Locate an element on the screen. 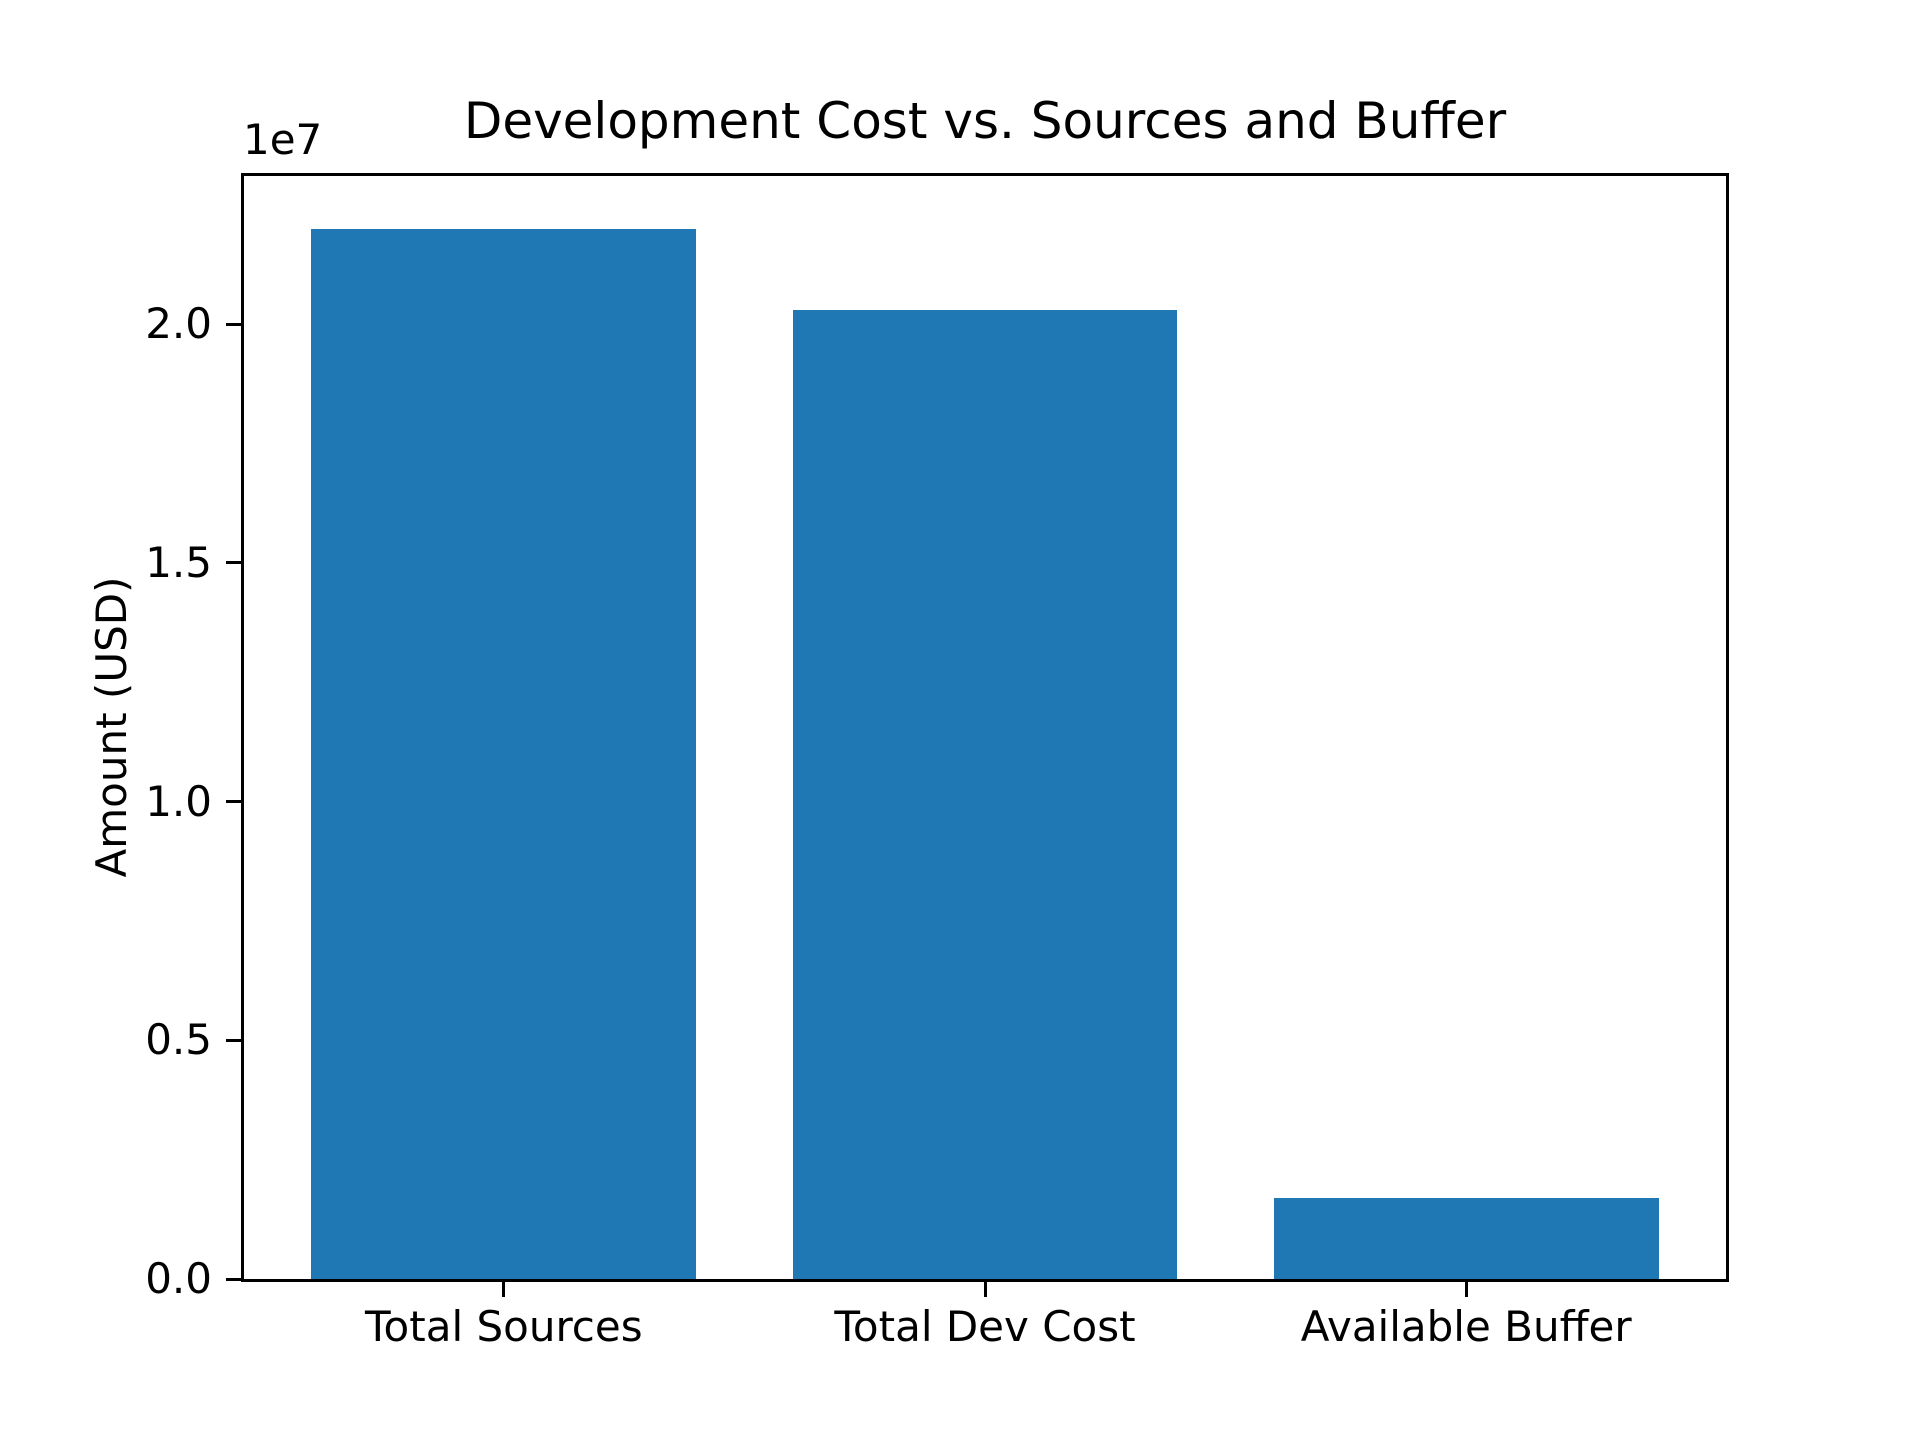 This screenshot has height=1440, width=1920. x-tick-label: Total Dev Cost is located at coordinates (985, 1326).